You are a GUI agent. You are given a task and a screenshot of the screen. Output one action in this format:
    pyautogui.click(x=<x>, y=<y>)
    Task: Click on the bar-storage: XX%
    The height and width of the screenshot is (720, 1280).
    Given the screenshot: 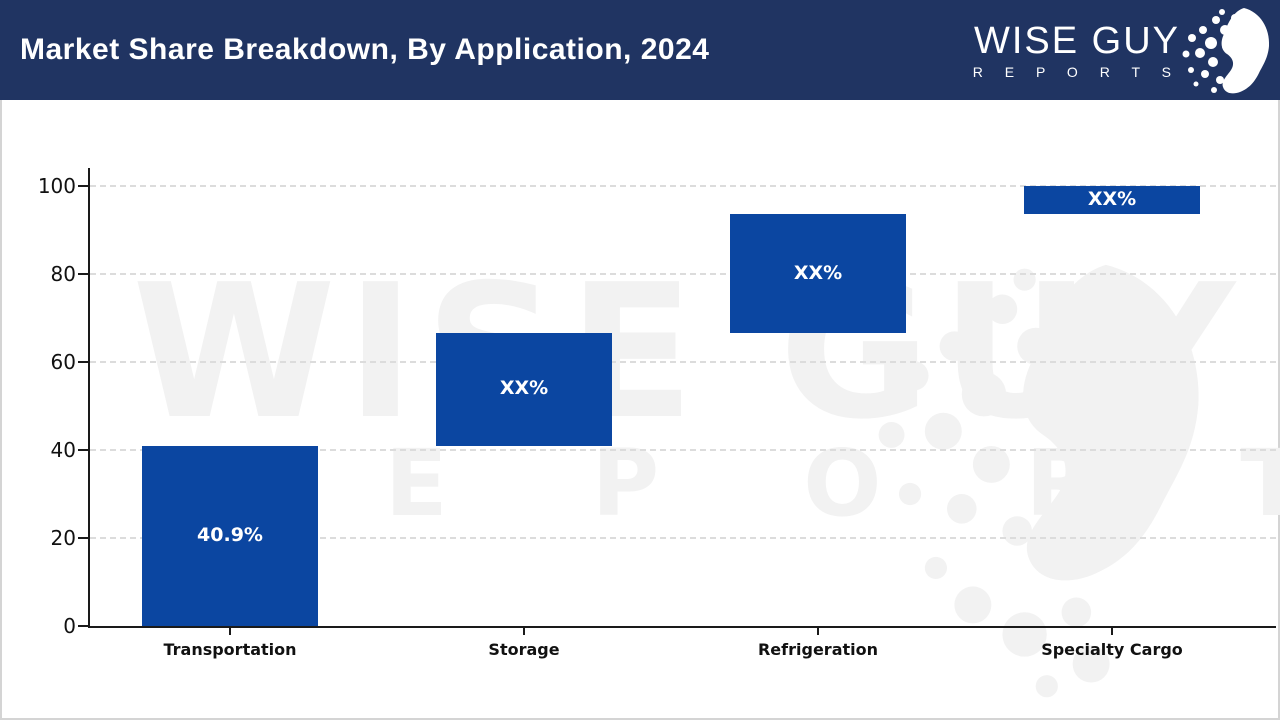 What is the action you would take?
    pyautogui.click(x=524, y=389)
    